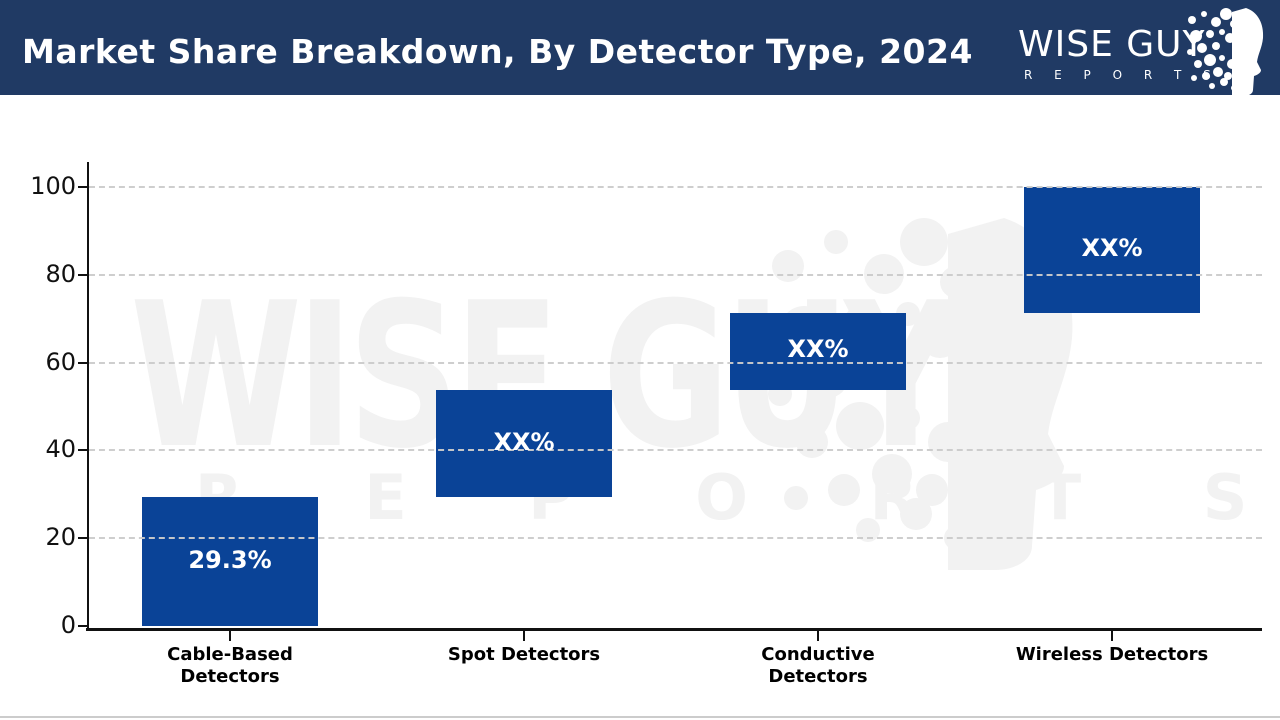 This screenshot has height=720, width=1280. Describe the element at coordinates (818, 654) in the screenshot. I see `x-category-label-line: Conductive` at that location.